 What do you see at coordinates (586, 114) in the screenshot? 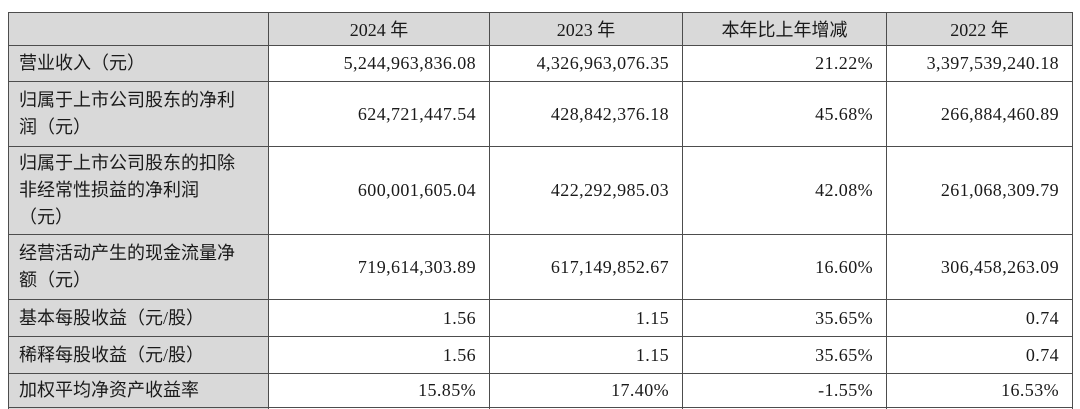
I see `cell-2023-value: 428,842,376.18` at bounding box center [586, 114].